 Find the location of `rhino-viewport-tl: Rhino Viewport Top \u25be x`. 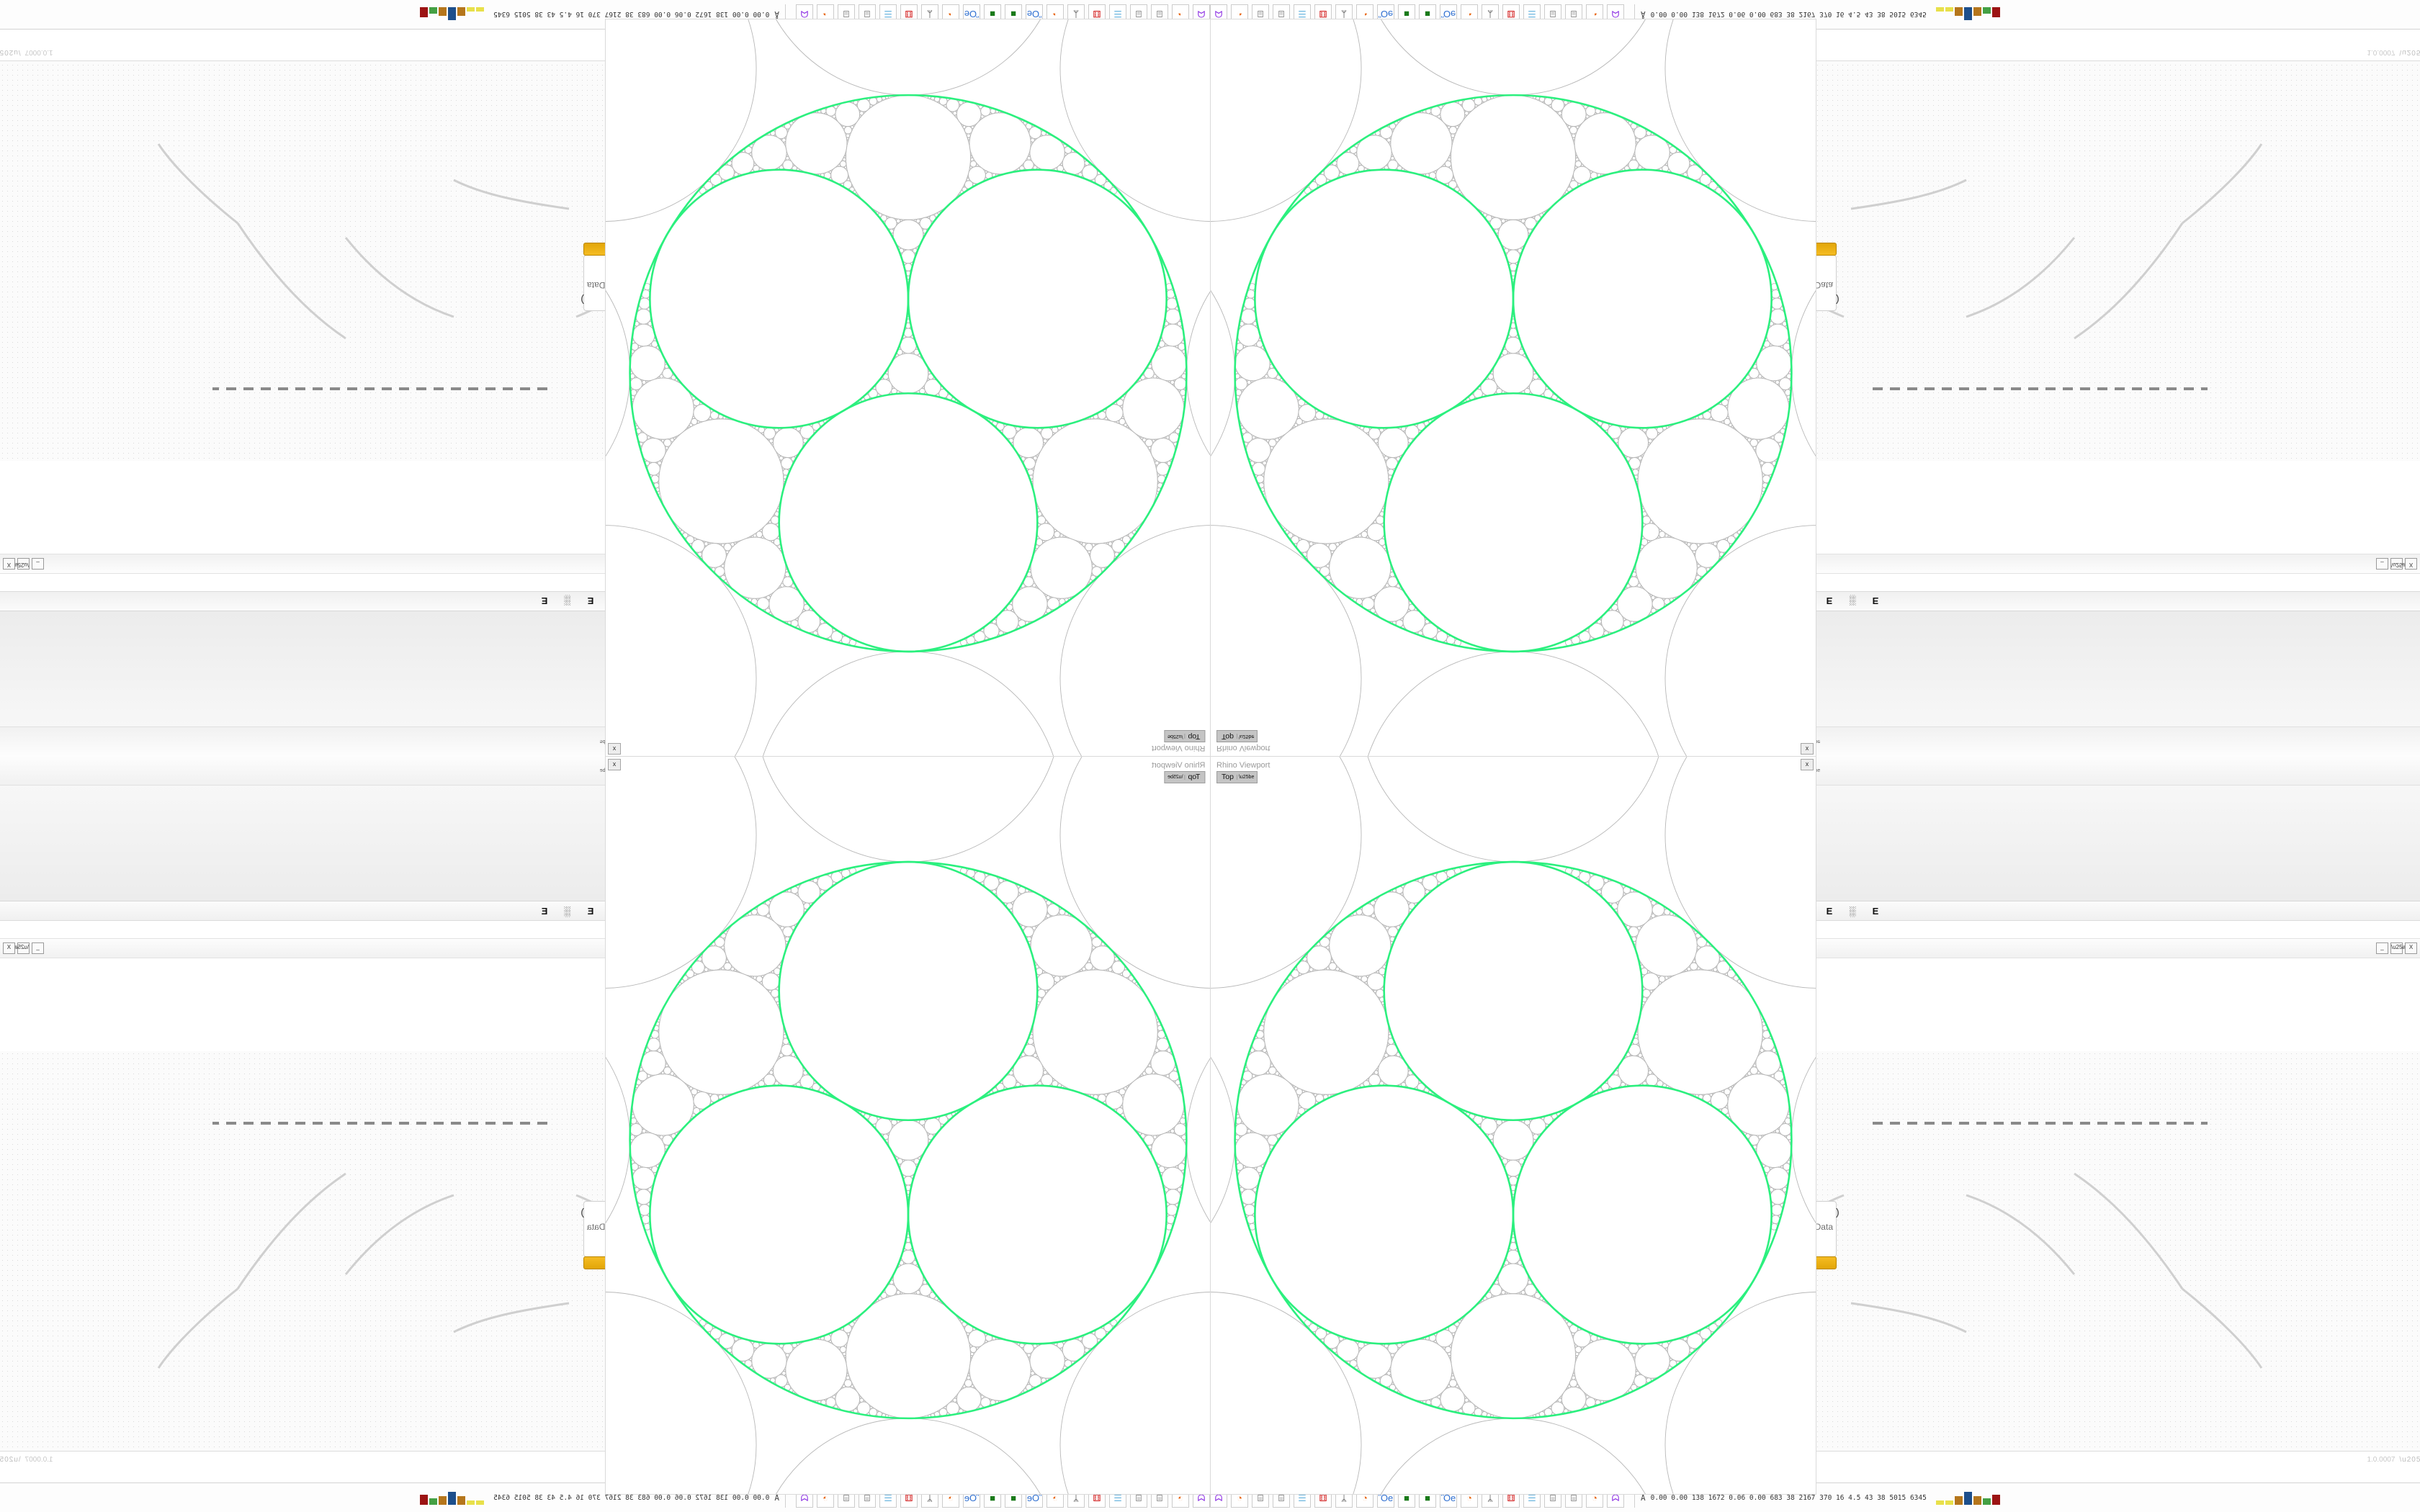

rhino-viewport-tl: Rhino Viewport Top \u25be x is located at coordinates (908, 388).